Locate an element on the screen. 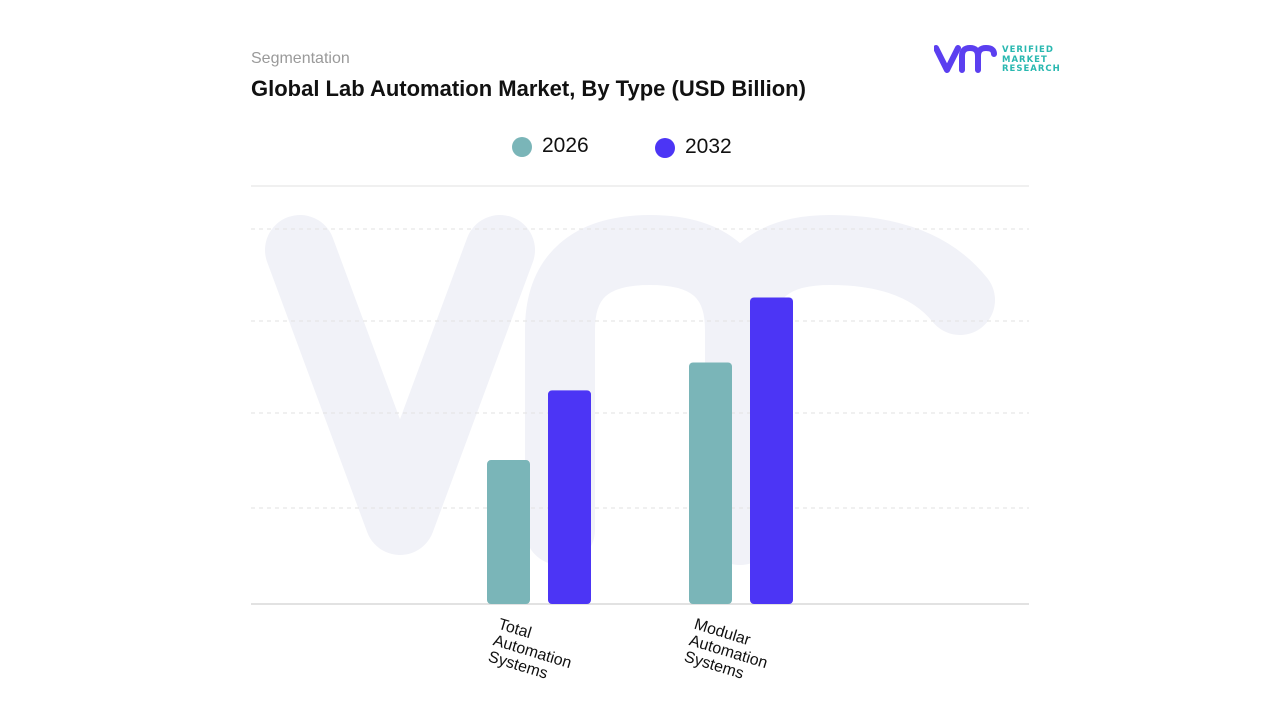 This screenshot has width=1280, height=720. legend-swatch-2032 is located at coordinates (665, 148).